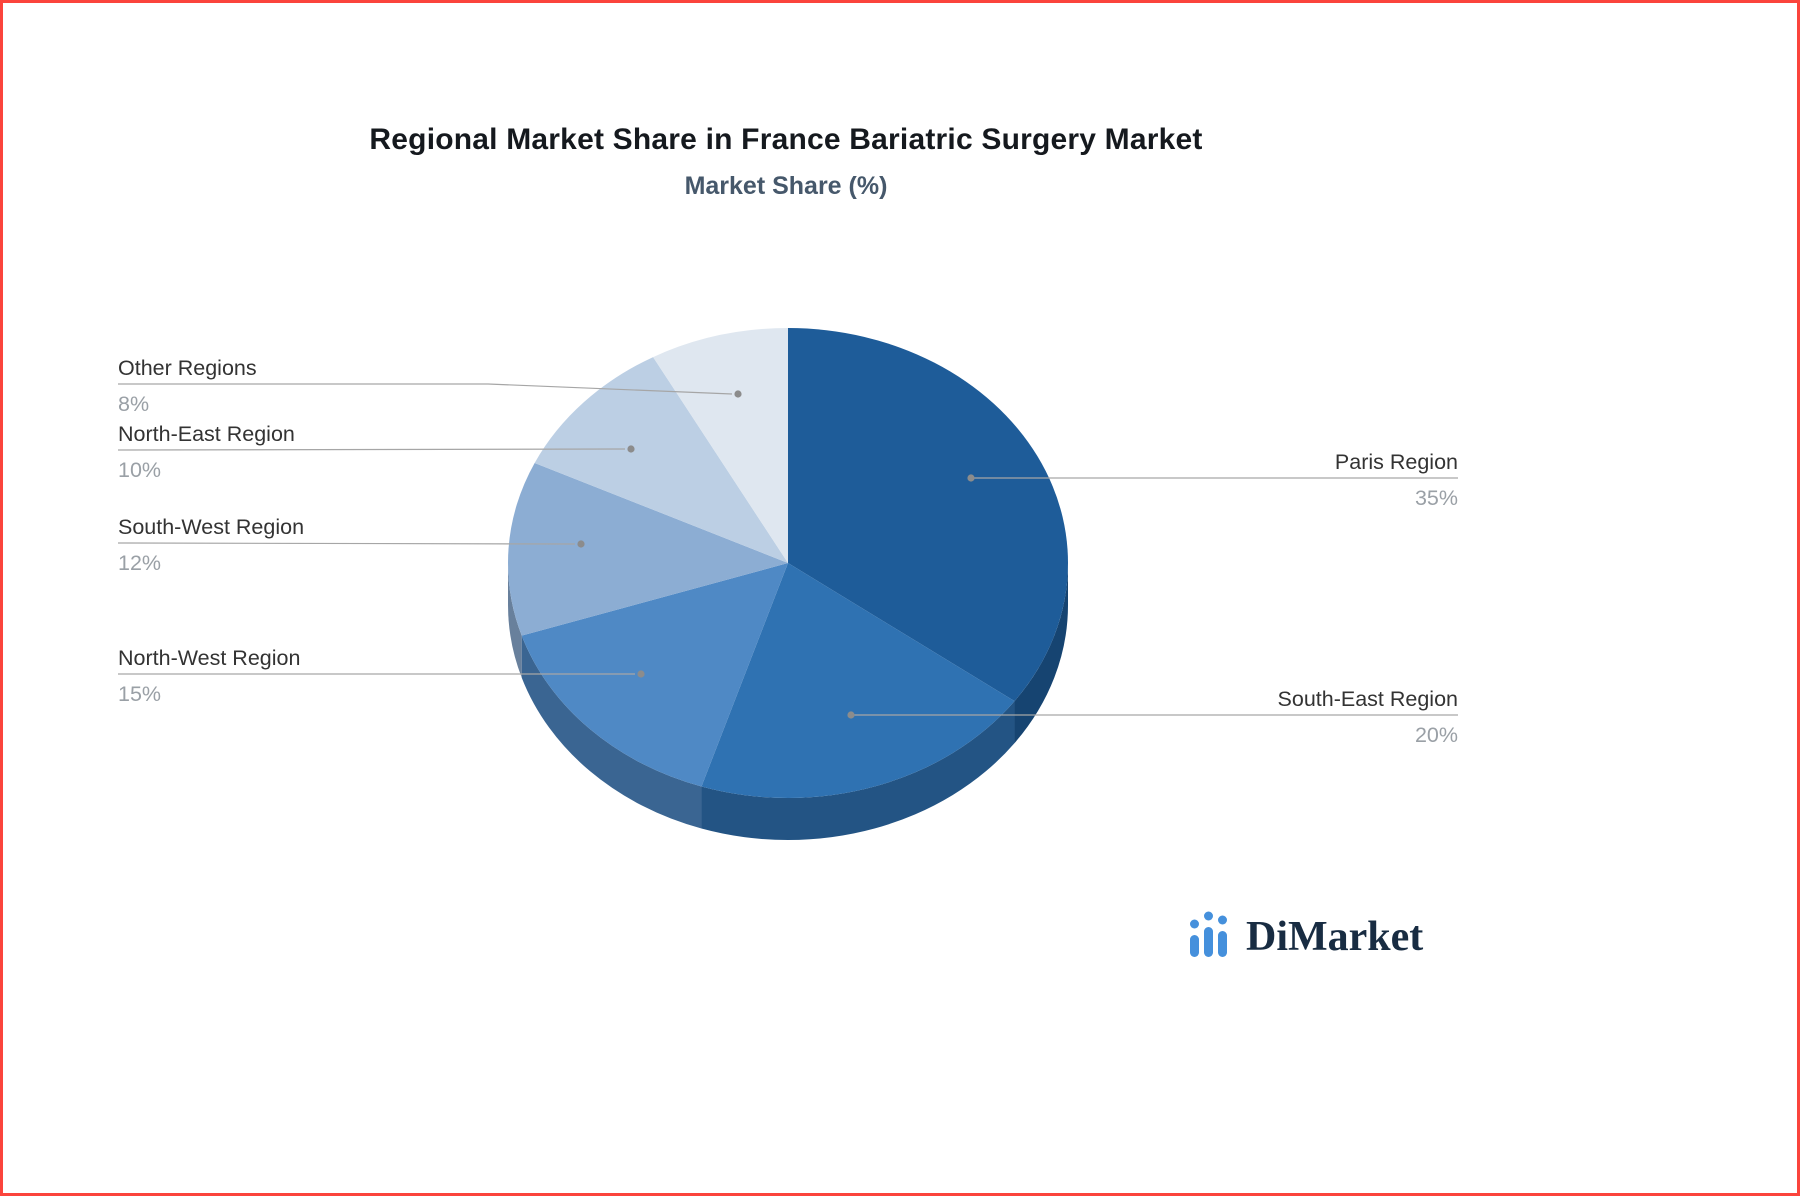 The width and height of the screenshot is (1800, 1196). Describe the element at coordinates (851, 715) in the screenshot. I see `leader-dot-south-east-region` at that location.